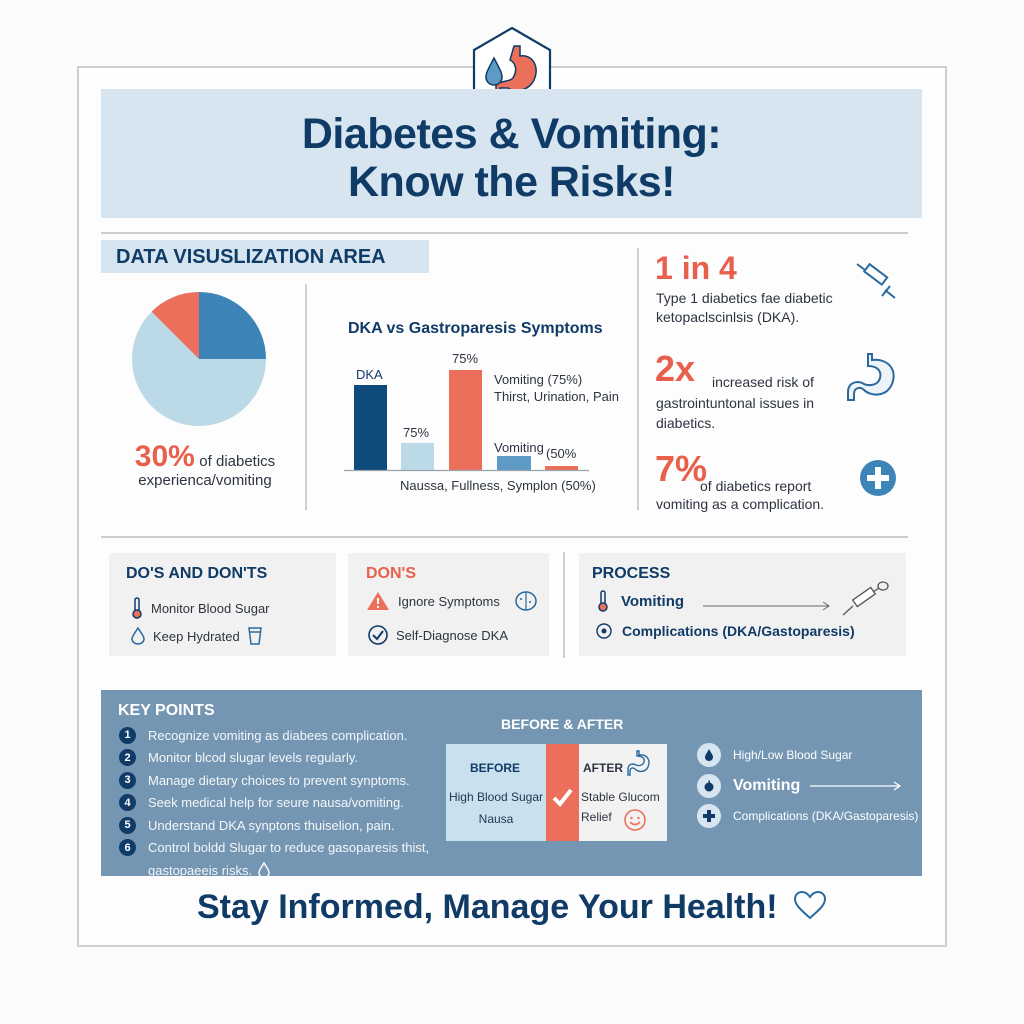 The width and height of the screenshot is (1024, 1024). I want to click on pie-slice-dark-blue, so click(232, 325).